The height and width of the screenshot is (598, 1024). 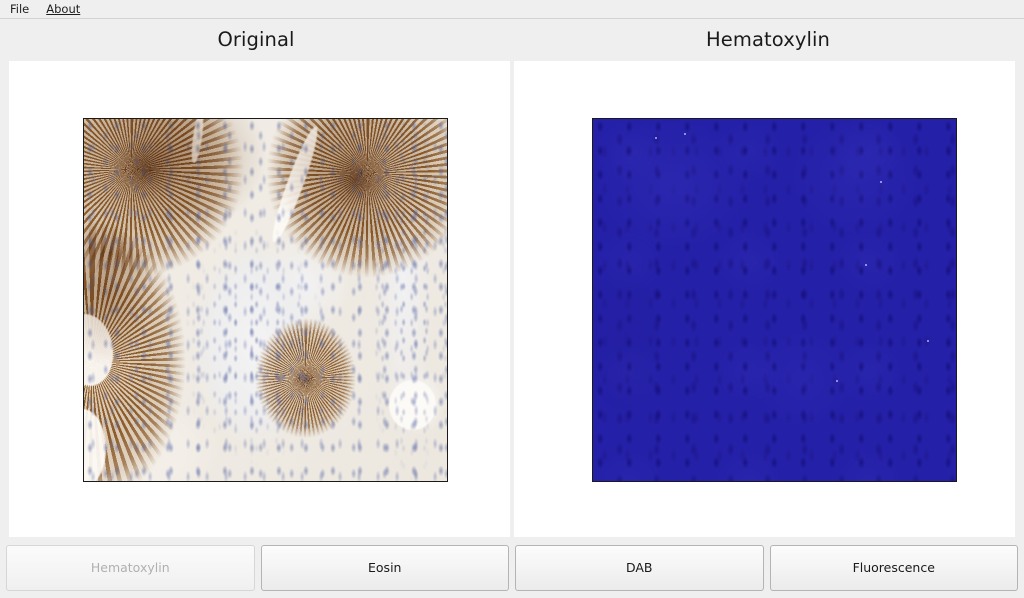 I want to click on stain-button-bar: Hematoxylin Eosin DAB Fluorescence, so click(x=512, y=567).